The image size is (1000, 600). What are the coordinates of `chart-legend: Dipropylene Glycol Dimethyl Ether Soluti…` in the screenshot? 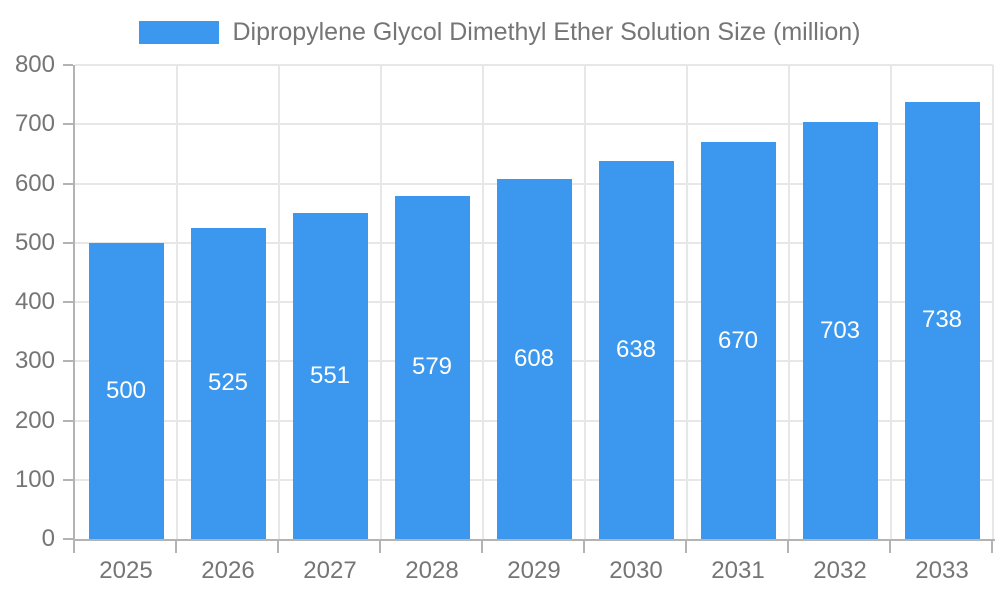 It's located at (500, 32).